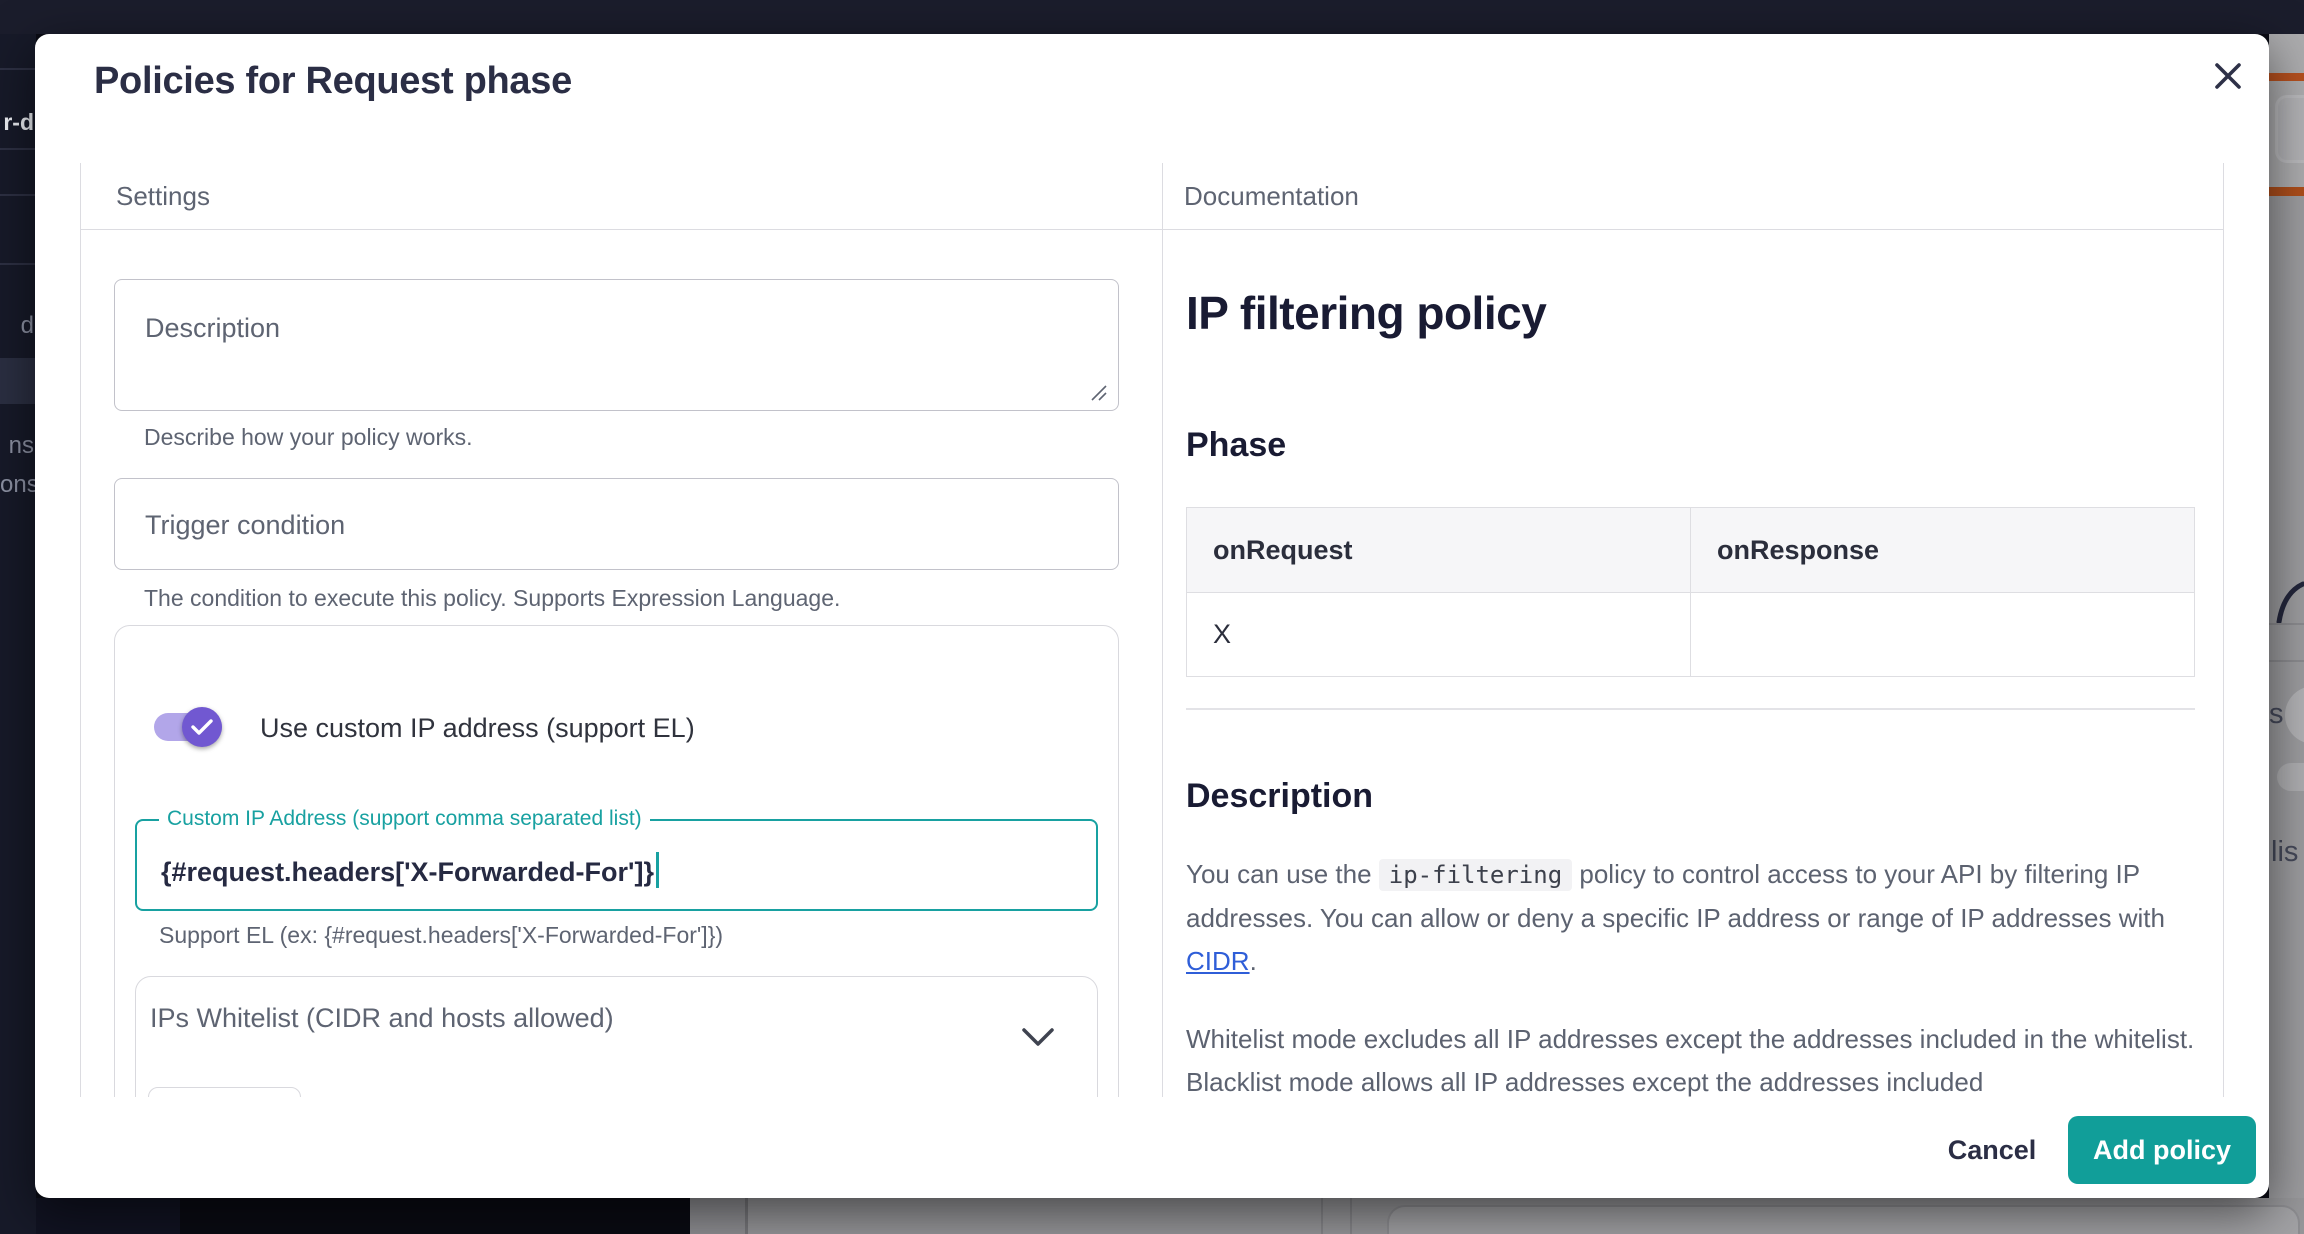 This screenshot has width=2304, height=1234. Describe the element at coordinates (245, 525) in the screenshot. I see `trigger-placeholder: Trigger condition` at that location.